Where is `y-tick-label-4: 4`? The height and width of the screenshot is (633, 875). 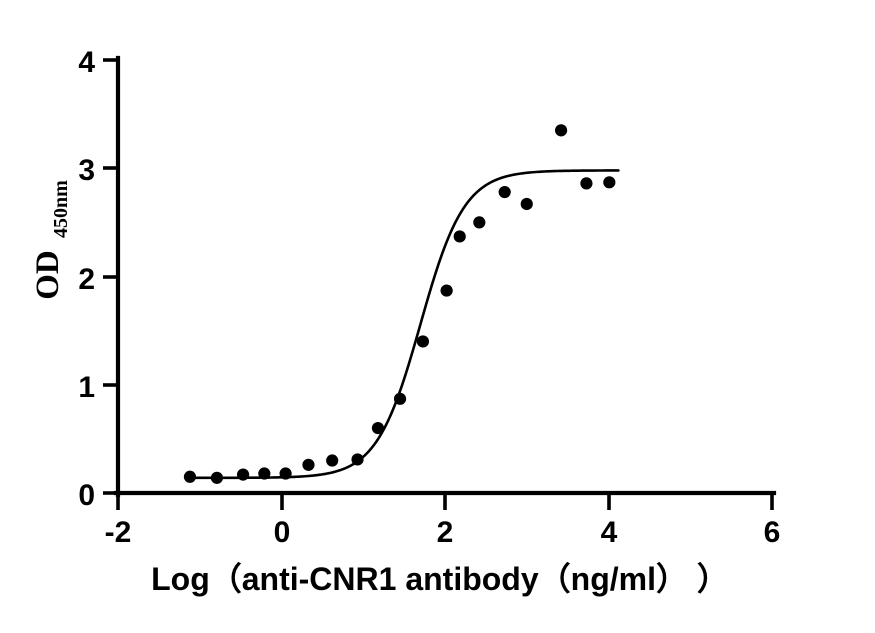
y-tick-label-4: 4 is located at coordinates (86, 62).